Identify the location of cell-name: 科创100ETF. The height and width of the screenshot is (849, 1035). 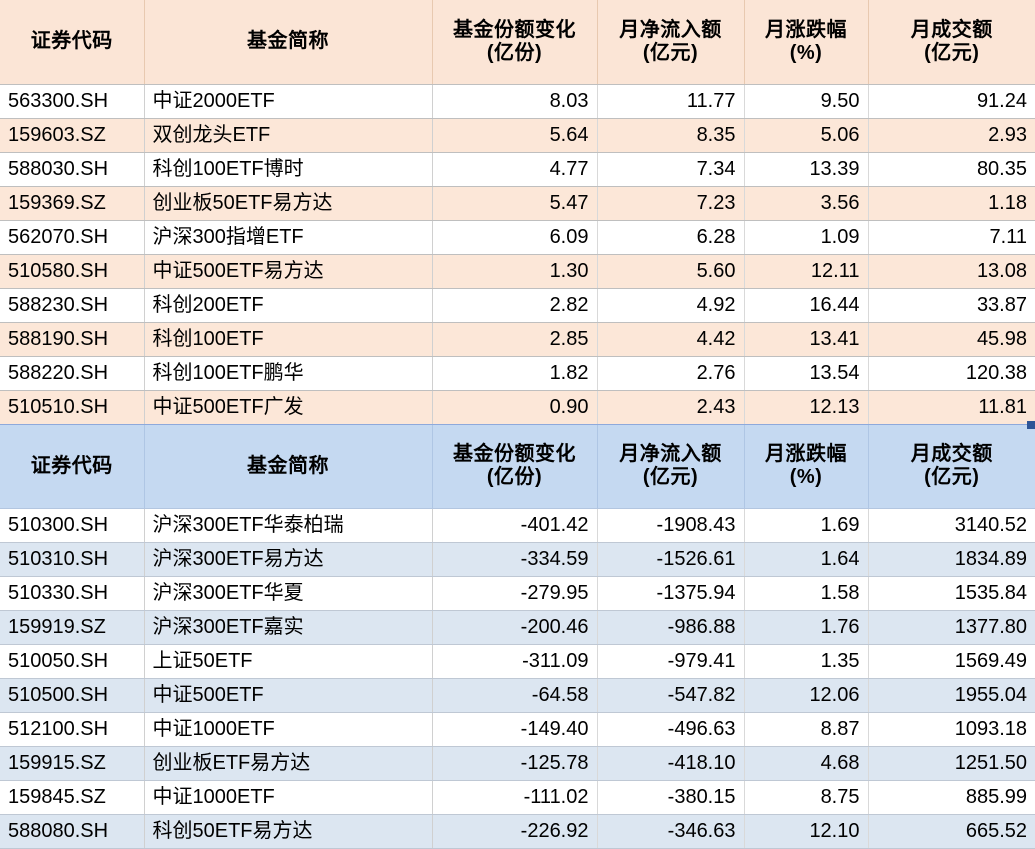
(288, 339).